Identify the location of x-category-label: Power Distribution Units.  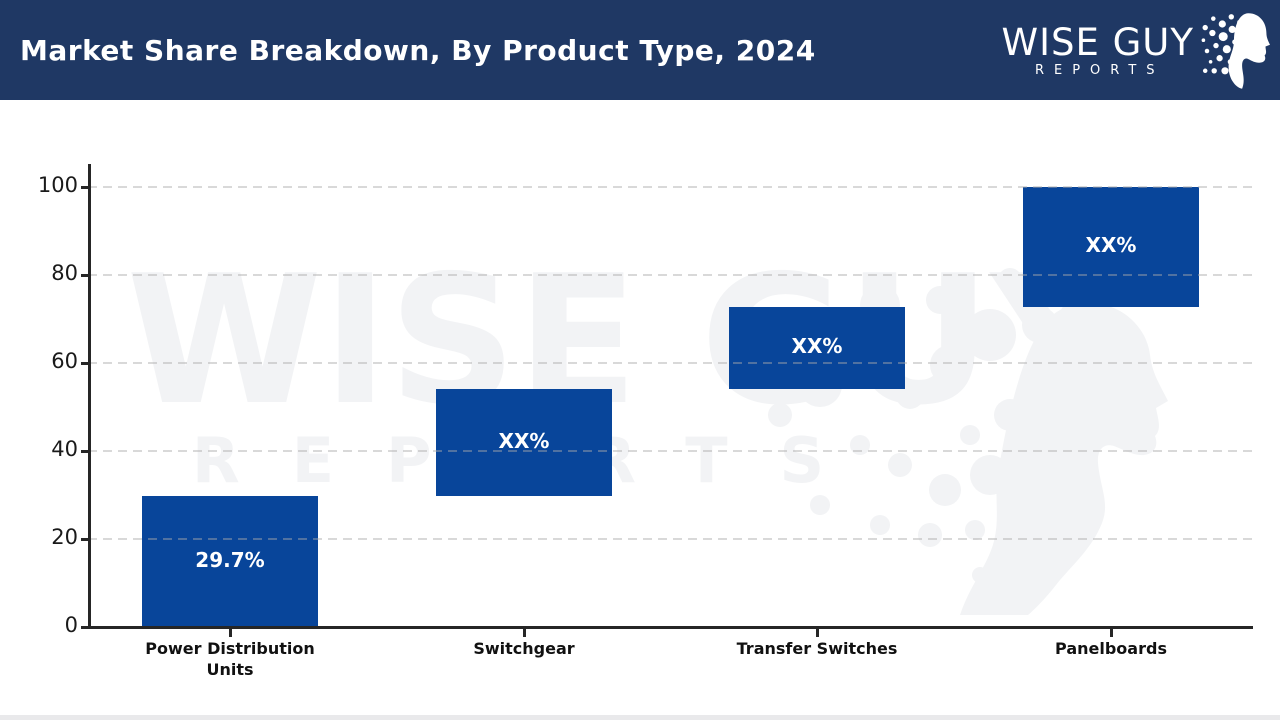
(230, 659).